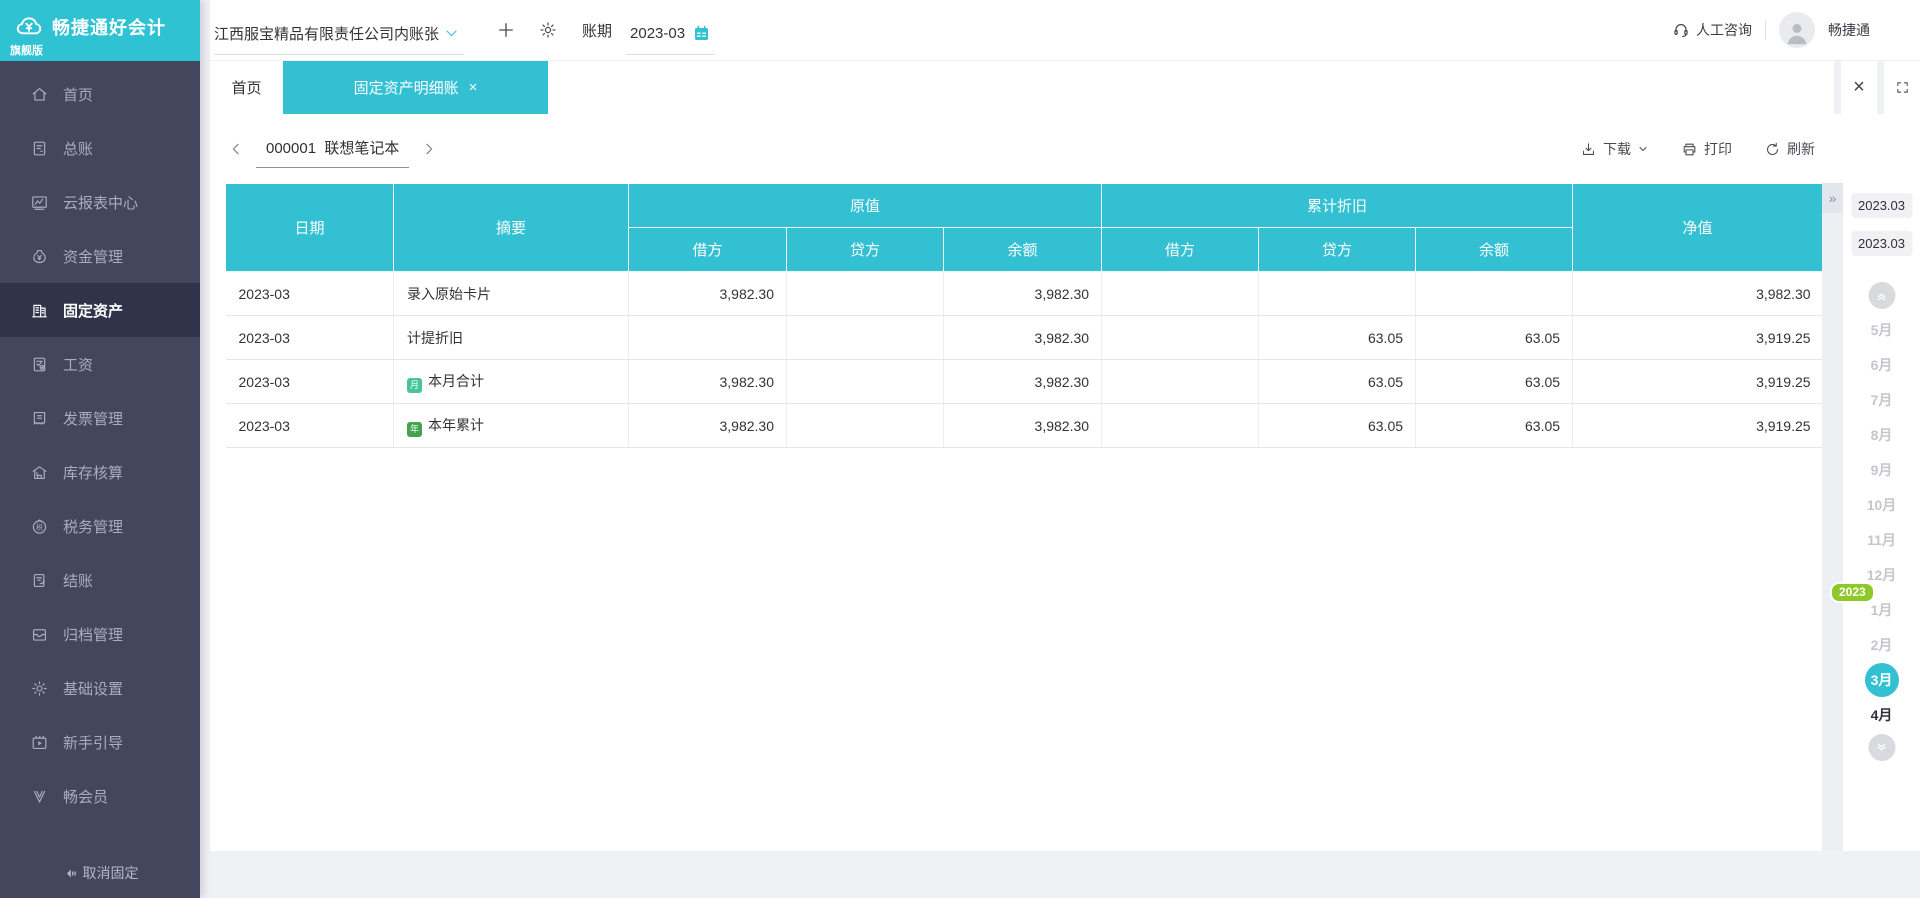 This screenshot has height=898, width=1920. I want to click on year-summary-icon: 年, so click(414, 429).